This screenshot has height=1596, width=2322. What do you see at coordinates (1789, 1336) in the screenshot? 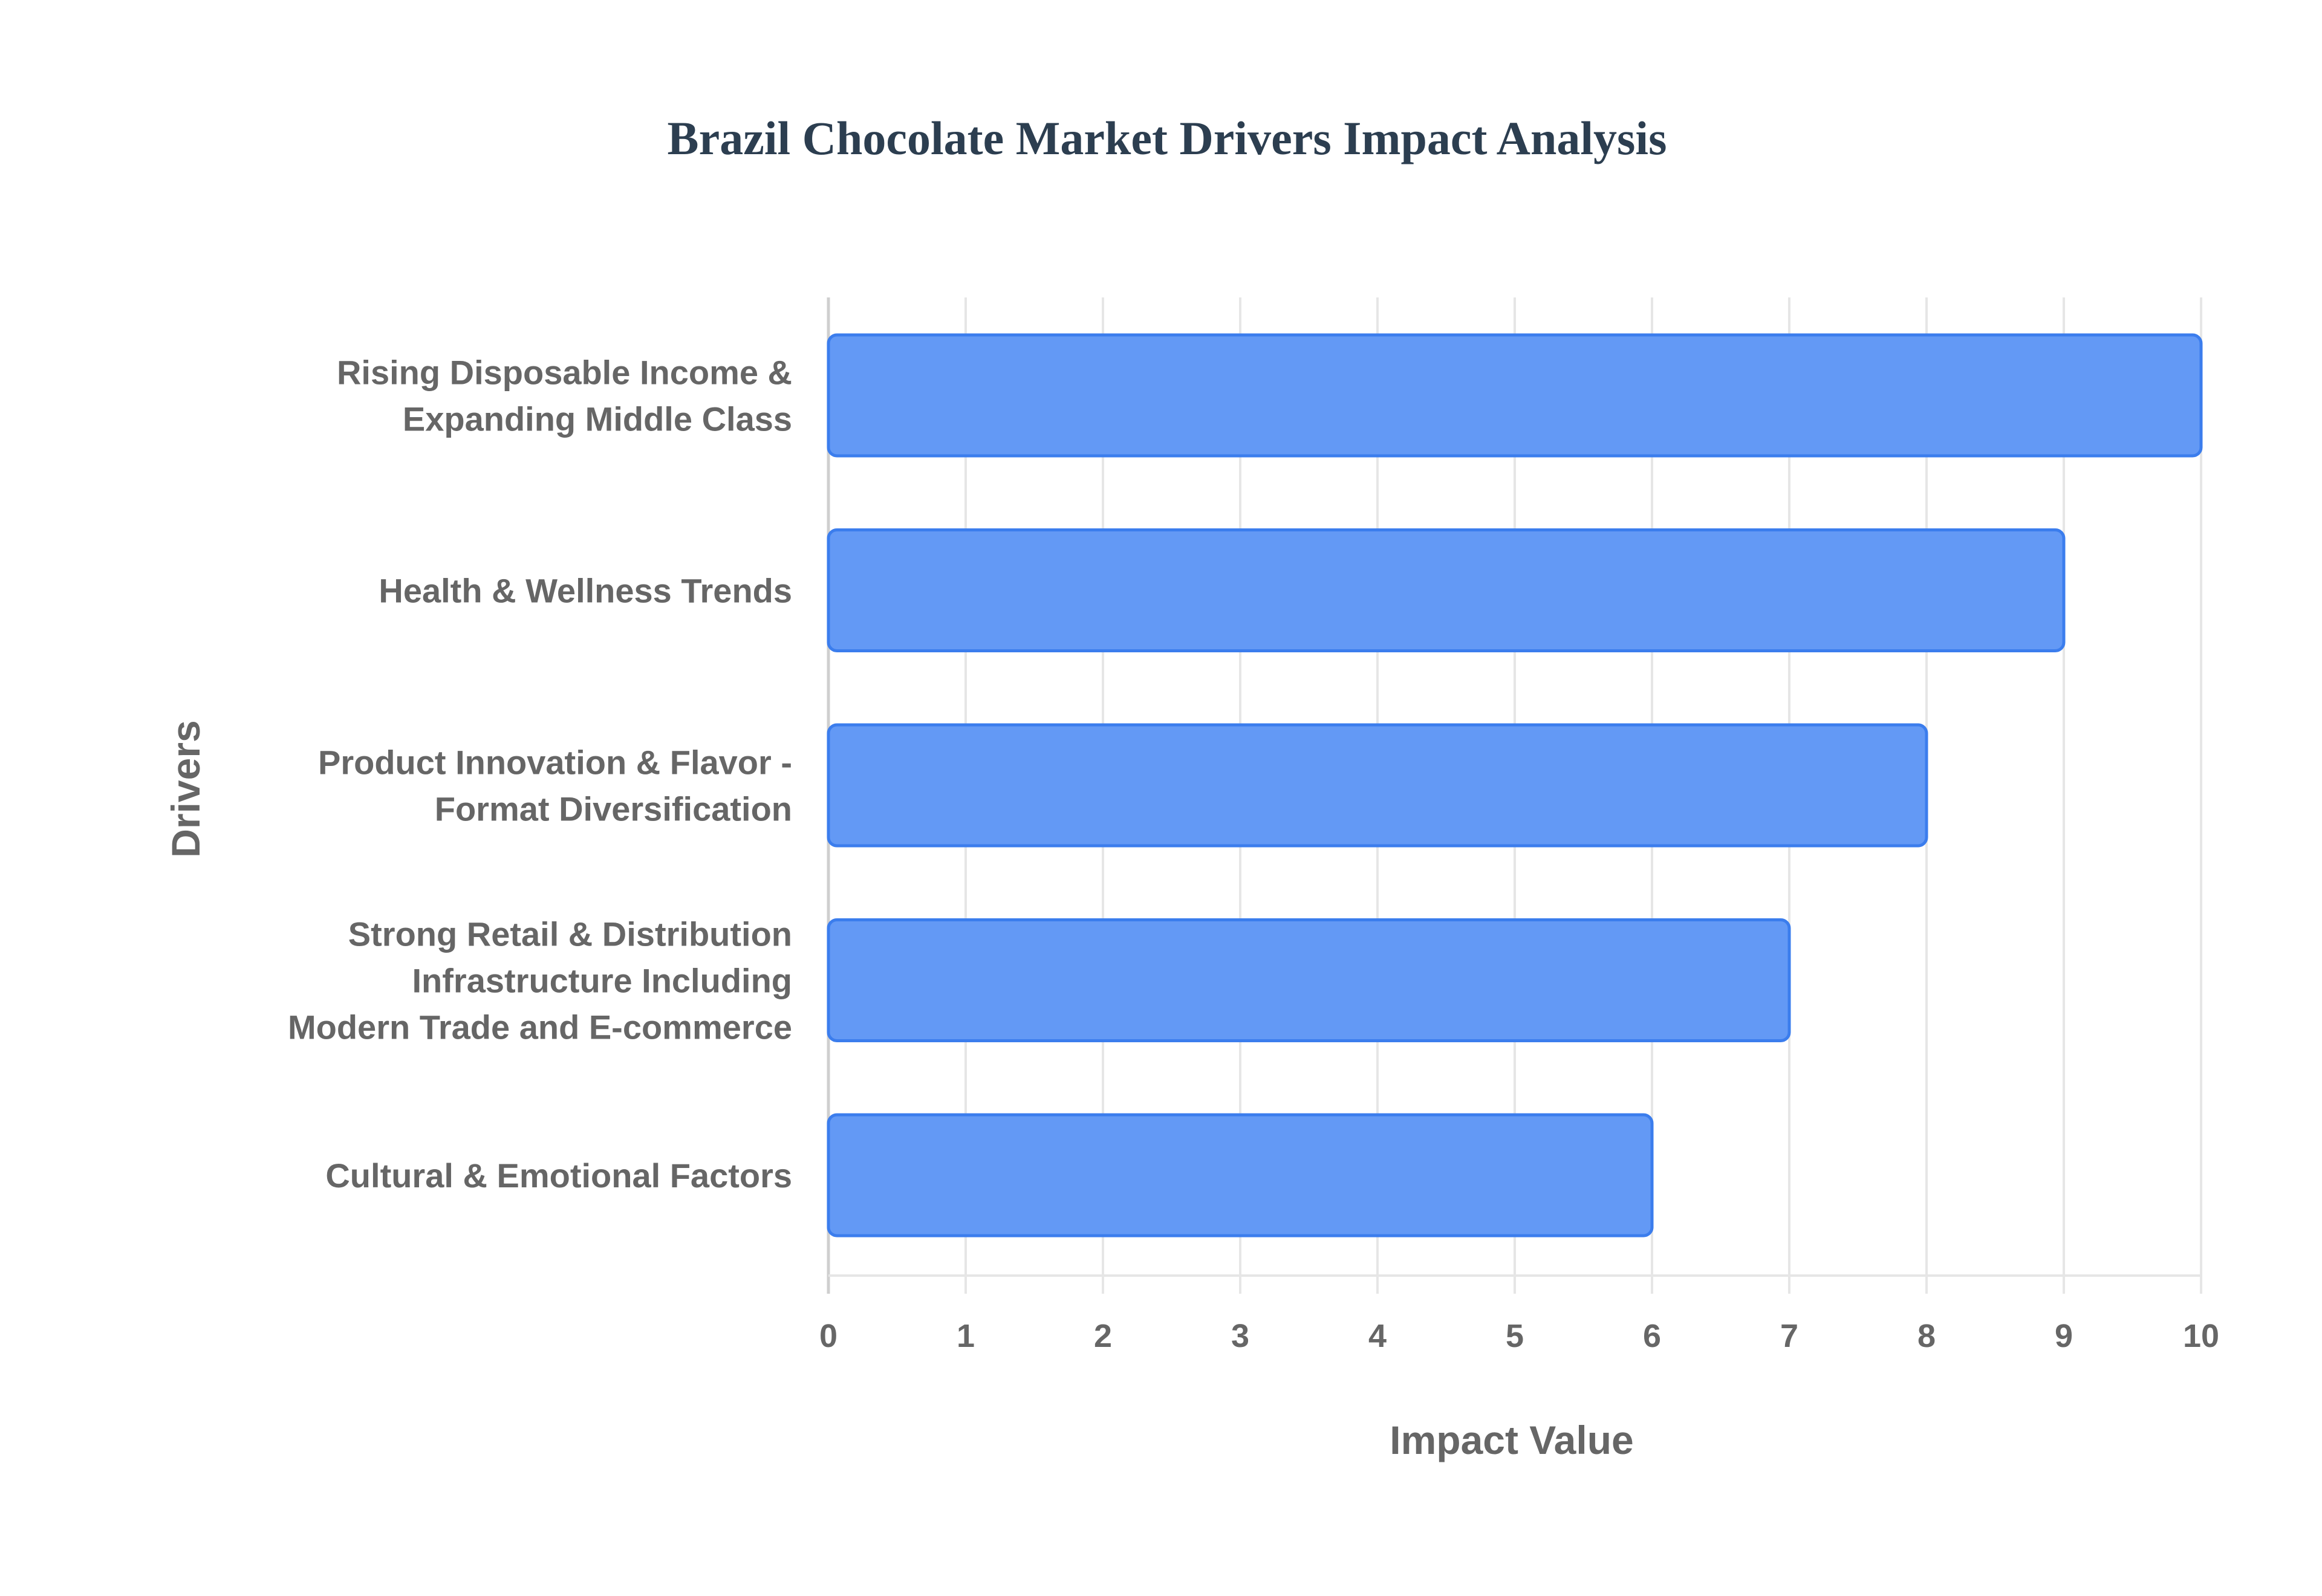
I see `x-tick-label: 7` at bounding box center [1789, 1336].